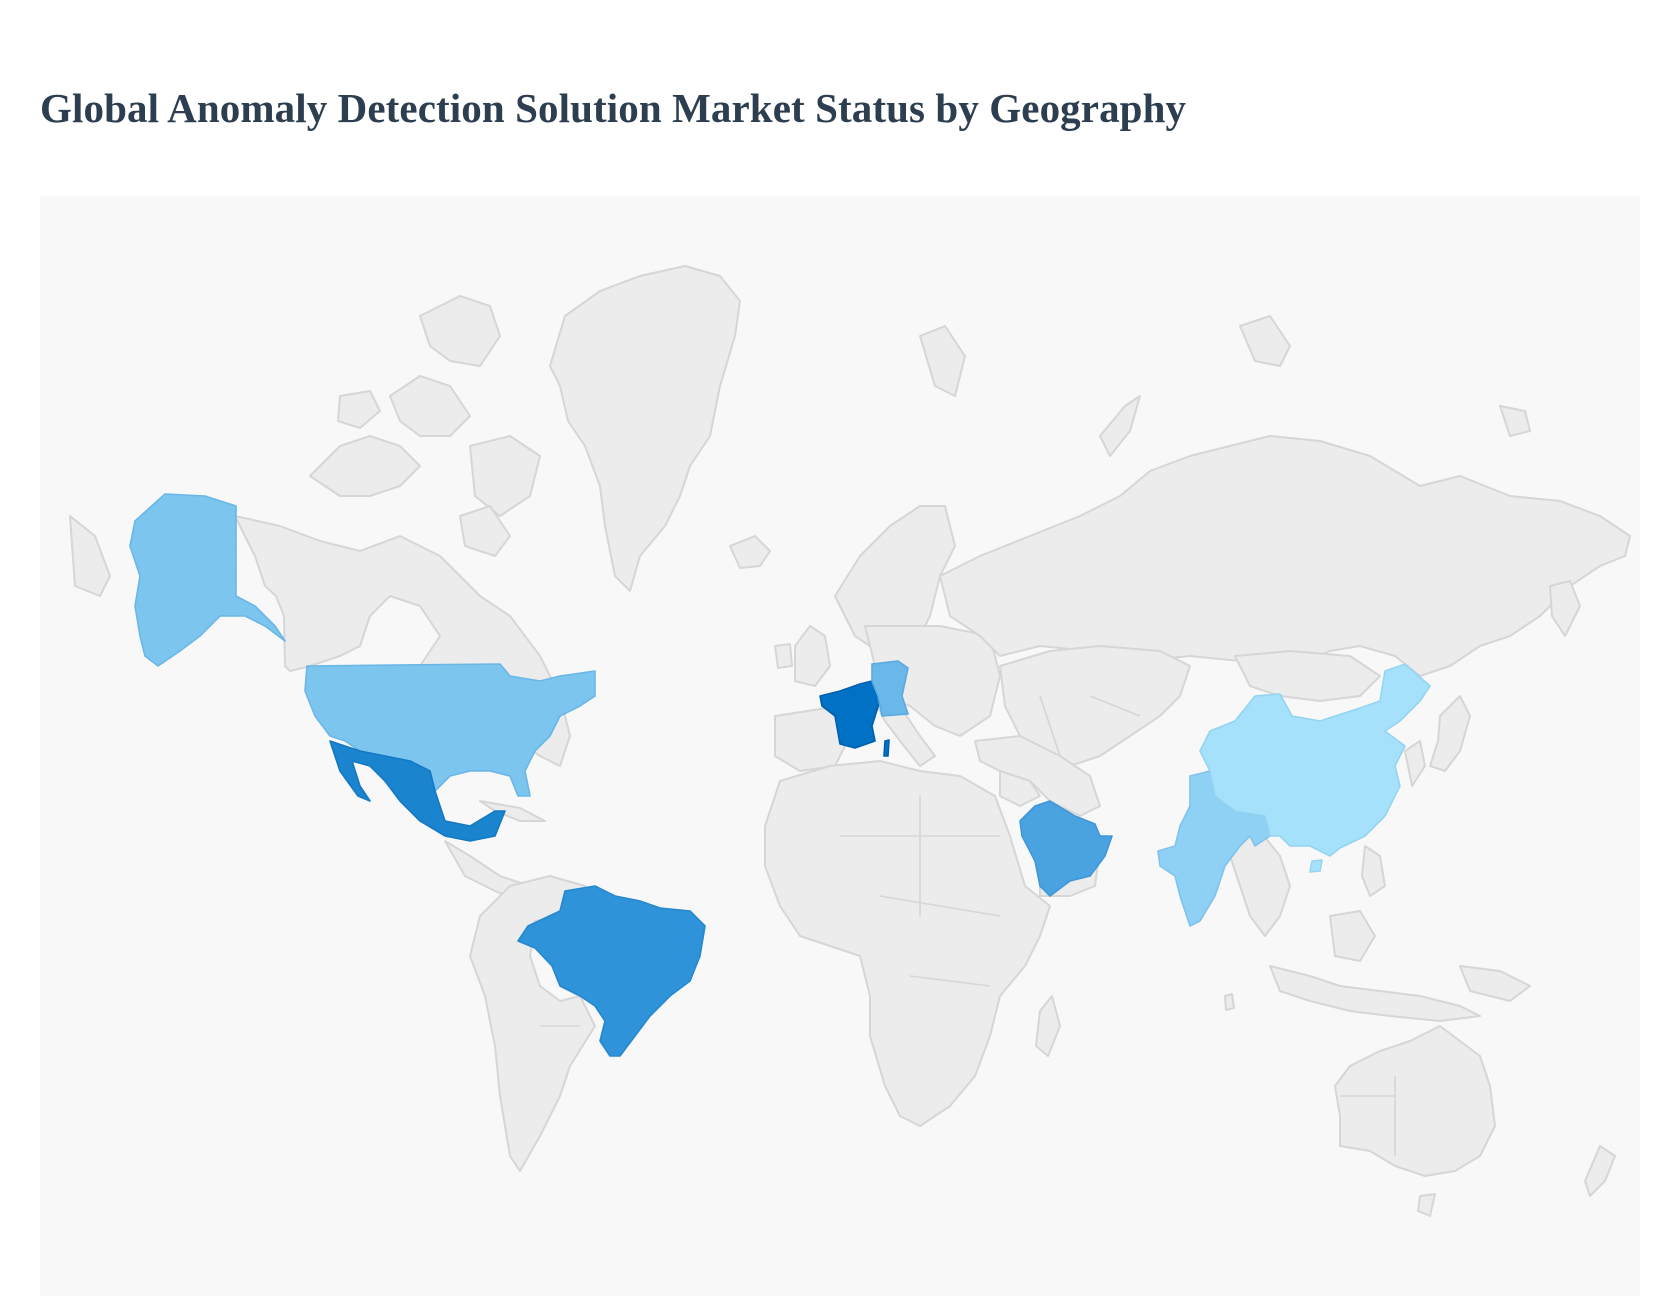  I want to click on region-iraq-syria, so click(1020, 788).